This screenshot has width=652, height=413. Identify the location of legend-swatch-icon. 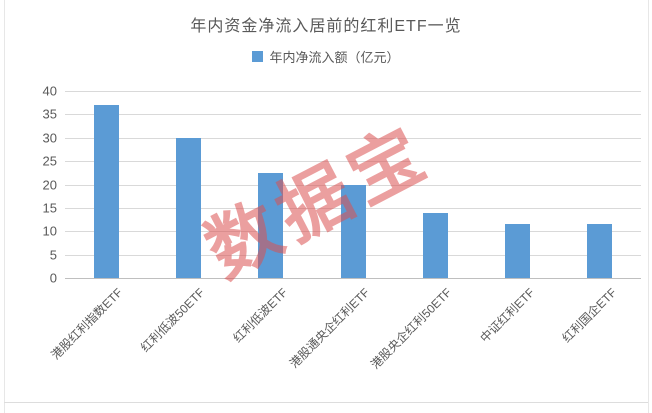
(258, 56).